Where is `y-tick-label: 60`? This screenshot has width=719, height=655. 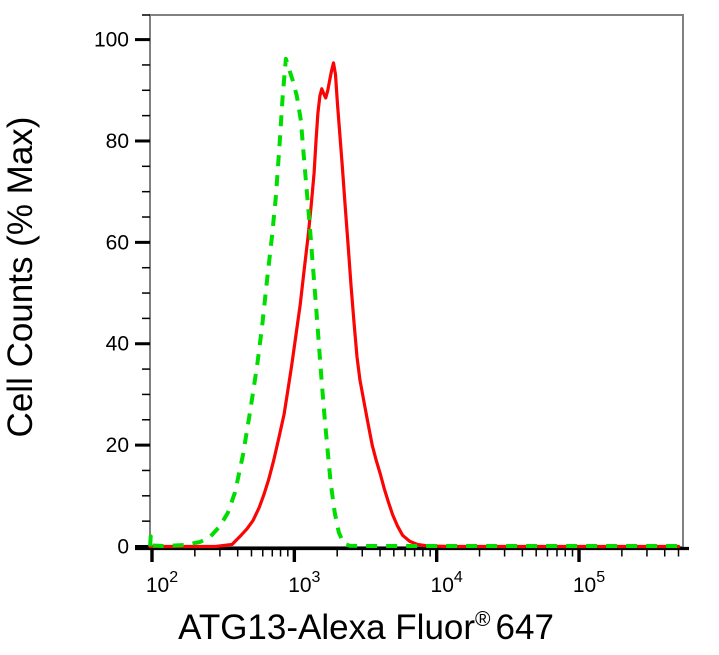 y-tick-label: 60 is located at coordinates (117, 242).